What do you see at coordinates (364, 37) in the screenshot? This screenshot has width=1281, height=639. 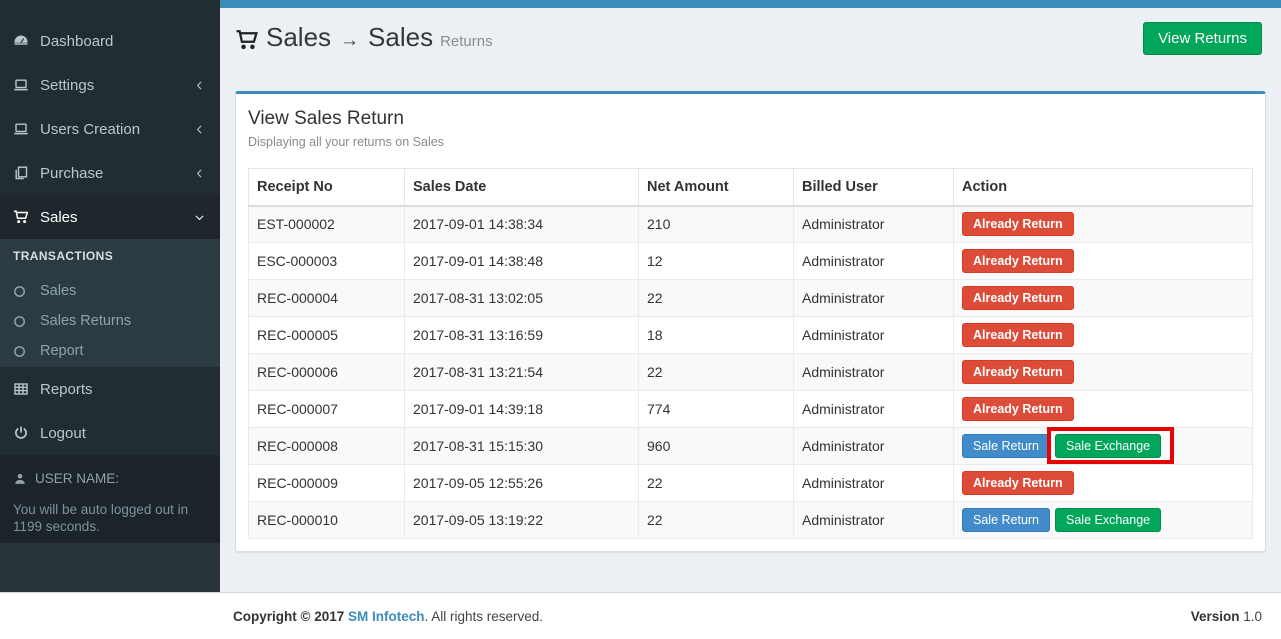 I see `breadcrumb: Sales → Sales Returns` at bounding box center [364, 37].